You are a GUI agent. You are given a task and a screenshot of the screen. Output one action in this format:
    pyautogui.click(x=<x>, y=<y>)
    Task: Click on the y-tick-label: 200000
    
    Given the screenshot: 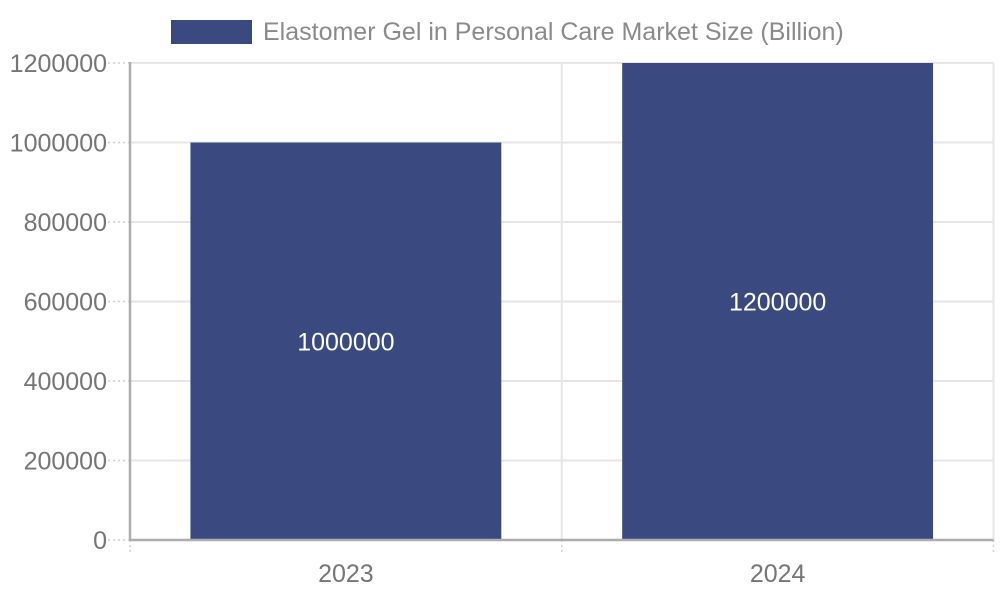 What is the action you would take?
    pyautogui.click(x=65, y=462)
    